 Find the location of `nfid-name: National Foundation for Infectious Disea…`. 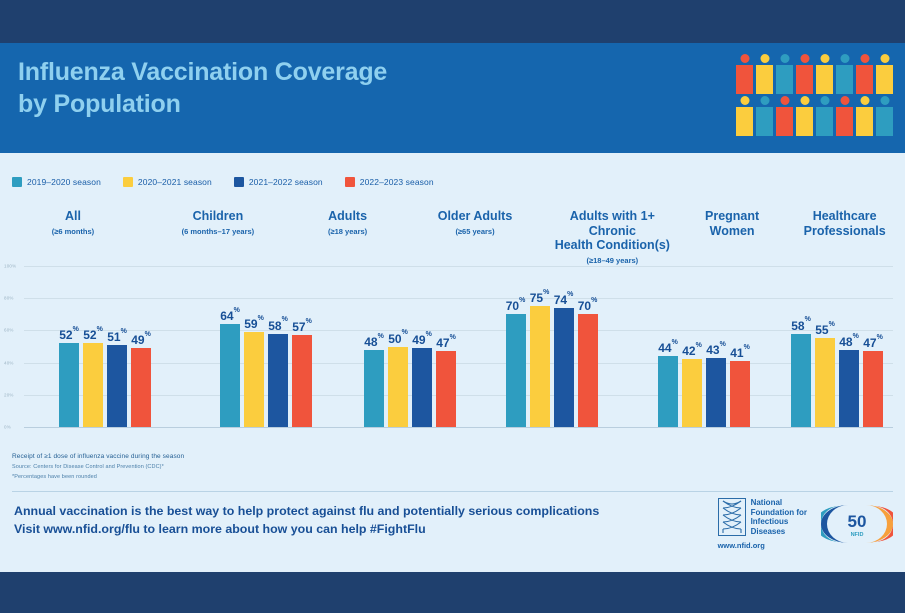

nfid-name: National Foundation for Infectious Disea… is located at coordinates (778, 517).